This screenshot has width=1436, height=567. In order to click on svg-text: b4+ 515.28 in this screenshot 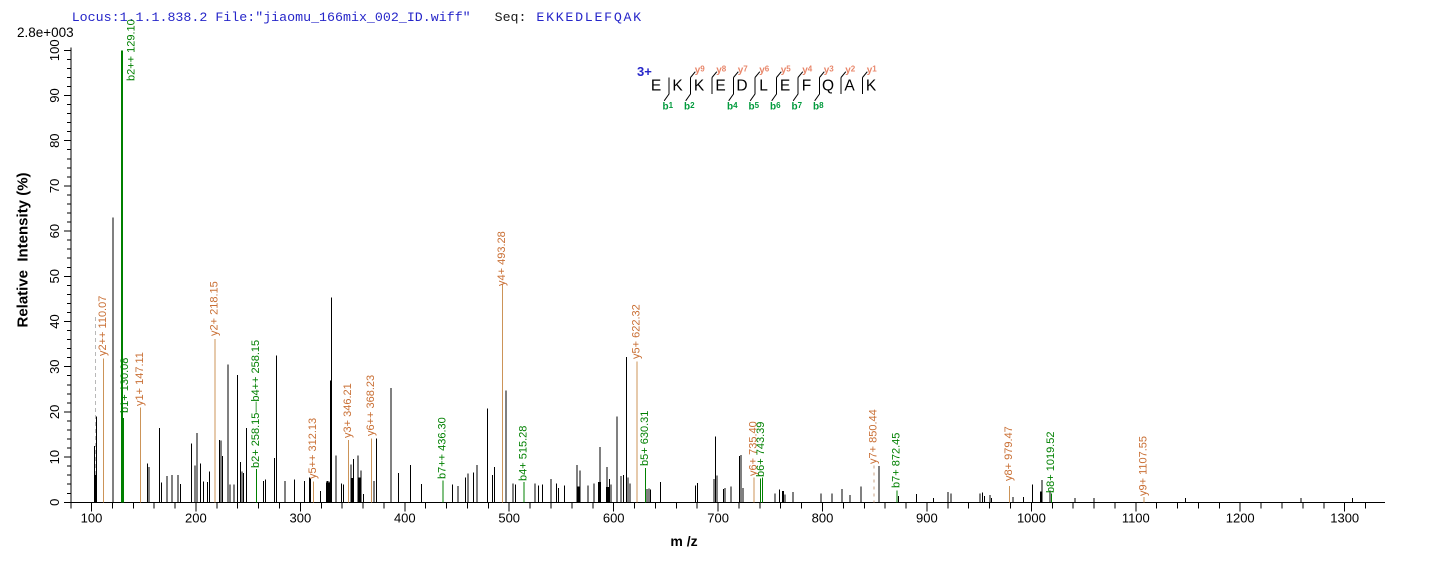, I will do `click(524, 453)`.